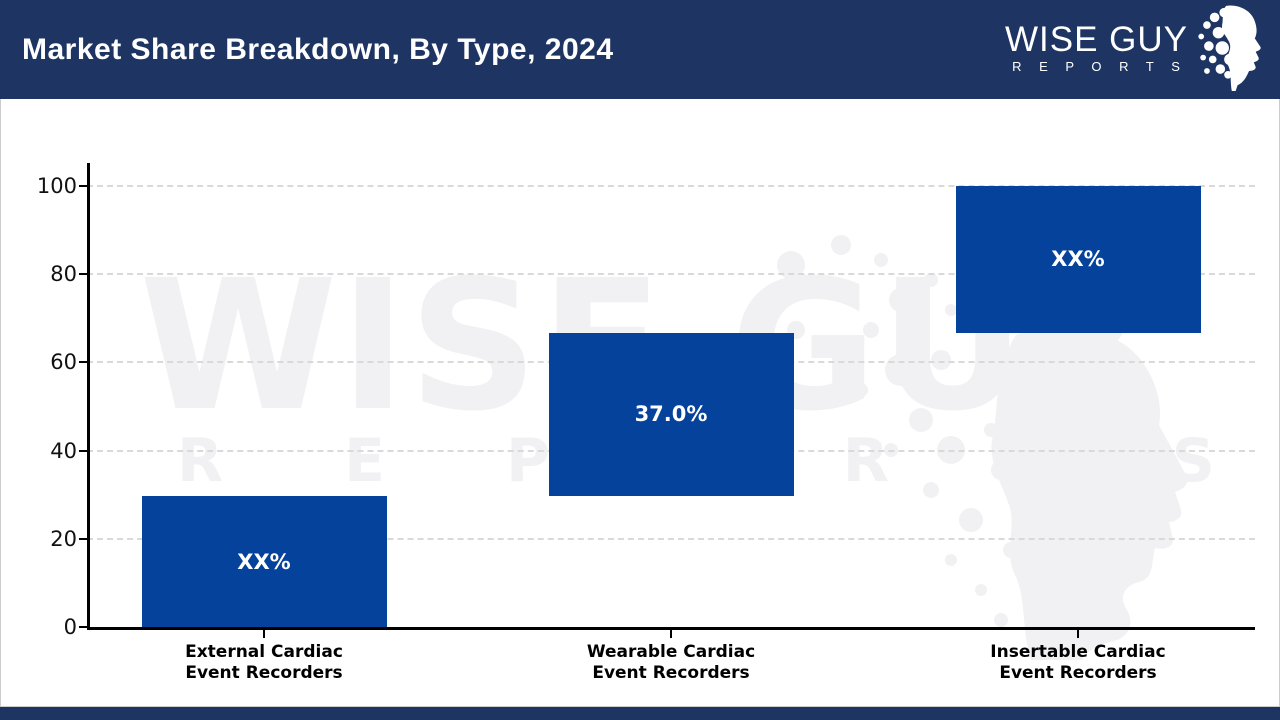  I want to click on x-category-label-line: External Cardiac, so click(264, 652).